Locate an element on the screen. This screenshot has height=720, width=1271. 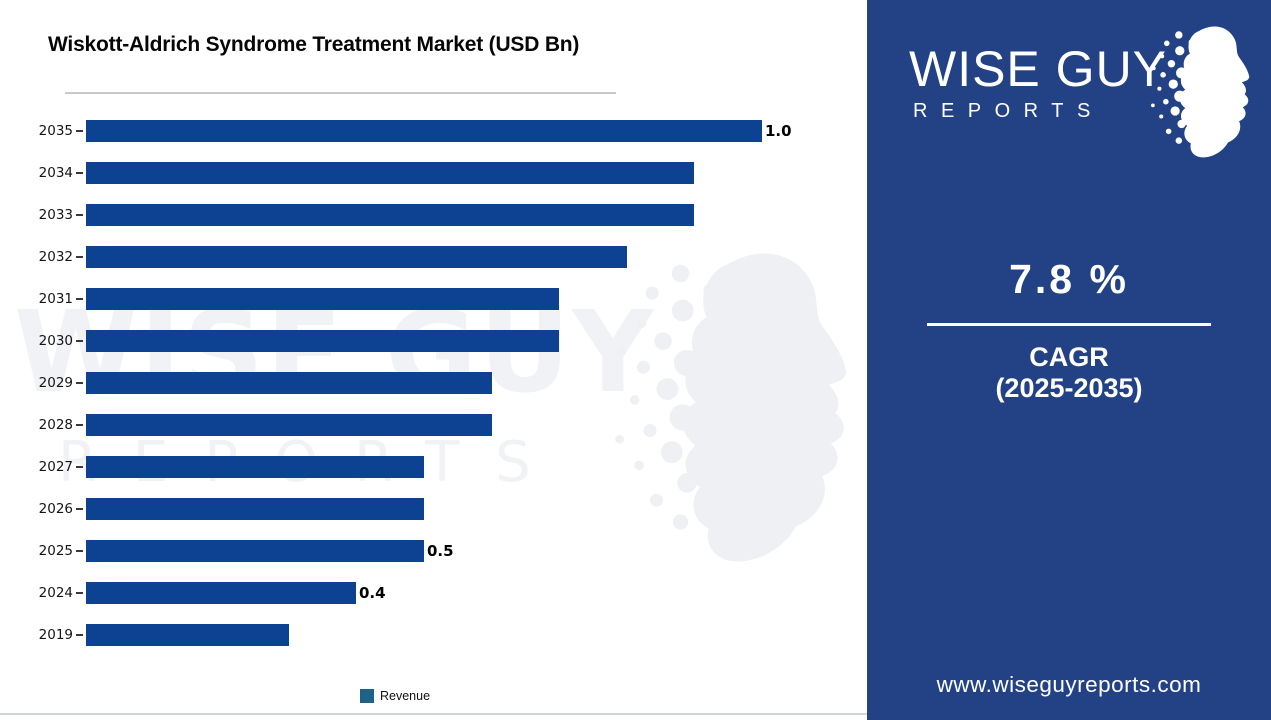
bar-2033 is located at coordinates (390, 215).